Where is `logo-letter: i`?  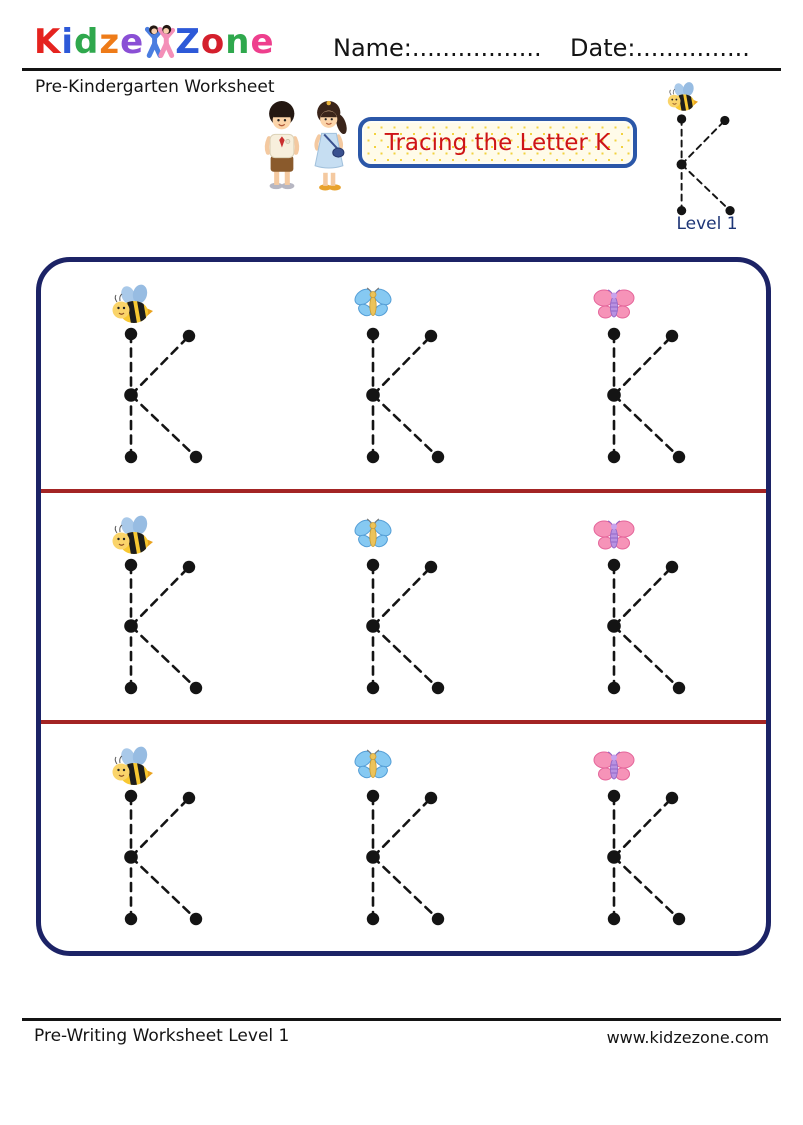
logo-letter: i is located at coordinates (68, 42).